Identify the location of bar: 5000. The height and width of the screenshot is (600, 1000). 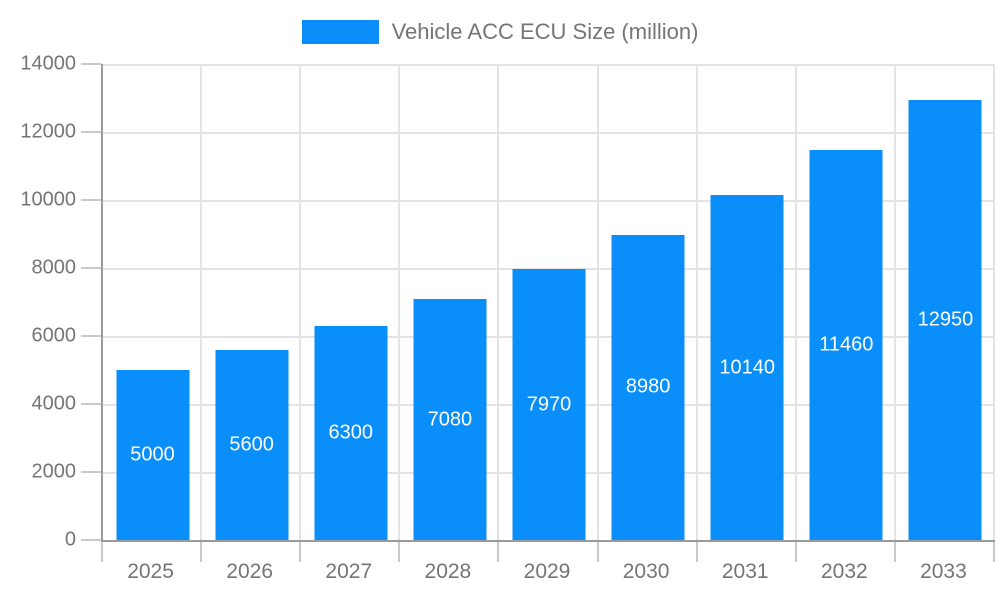
(153, 455).